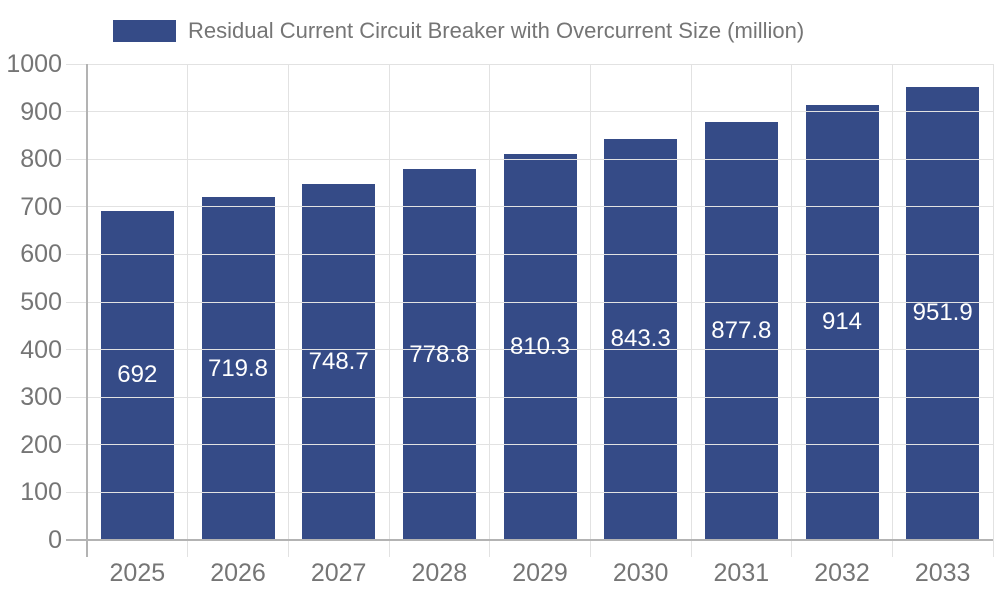 The width and height of the screenshot is (1000, 600). I want to click on x-axis-tick-label: 2029, so click(540, 573).